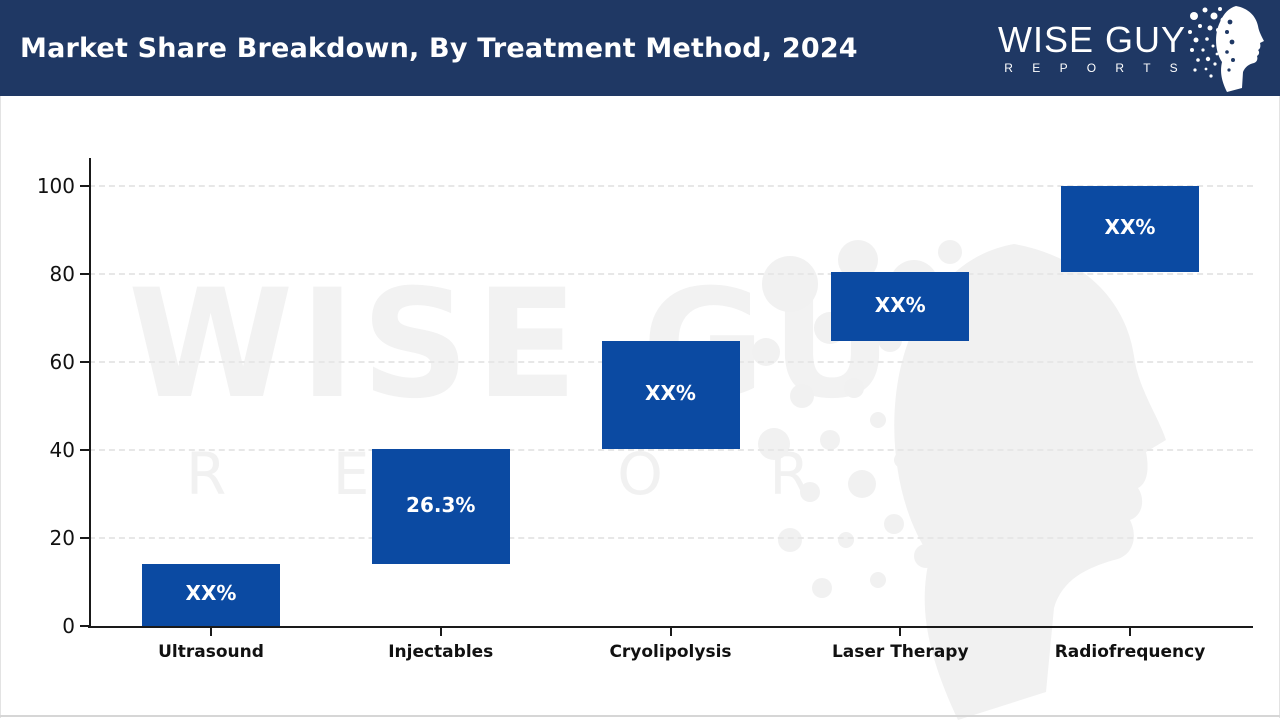  I want to click on bar-value-label-radiofrequency: XX%, so click(1130, 227).